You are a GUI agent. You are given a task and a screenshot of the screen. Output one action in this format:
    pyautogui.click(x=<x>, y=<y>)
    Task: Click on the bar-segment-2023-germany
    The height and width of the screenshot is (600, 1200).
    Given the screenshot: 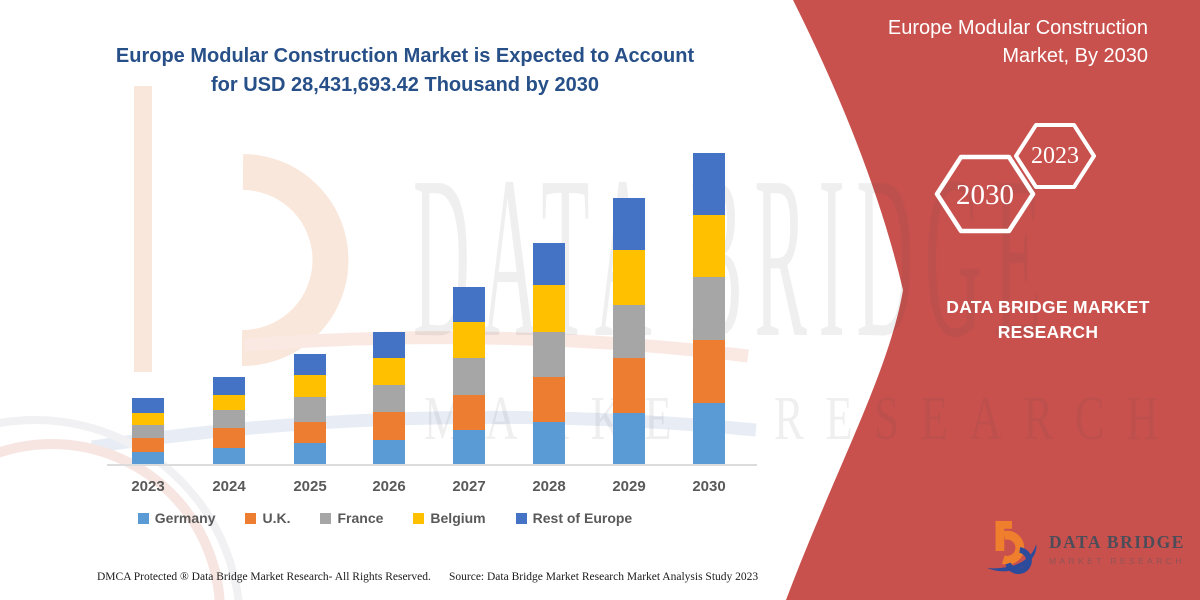 What is the action you would take?
    pyautogui.click(x=148, y=458)
    